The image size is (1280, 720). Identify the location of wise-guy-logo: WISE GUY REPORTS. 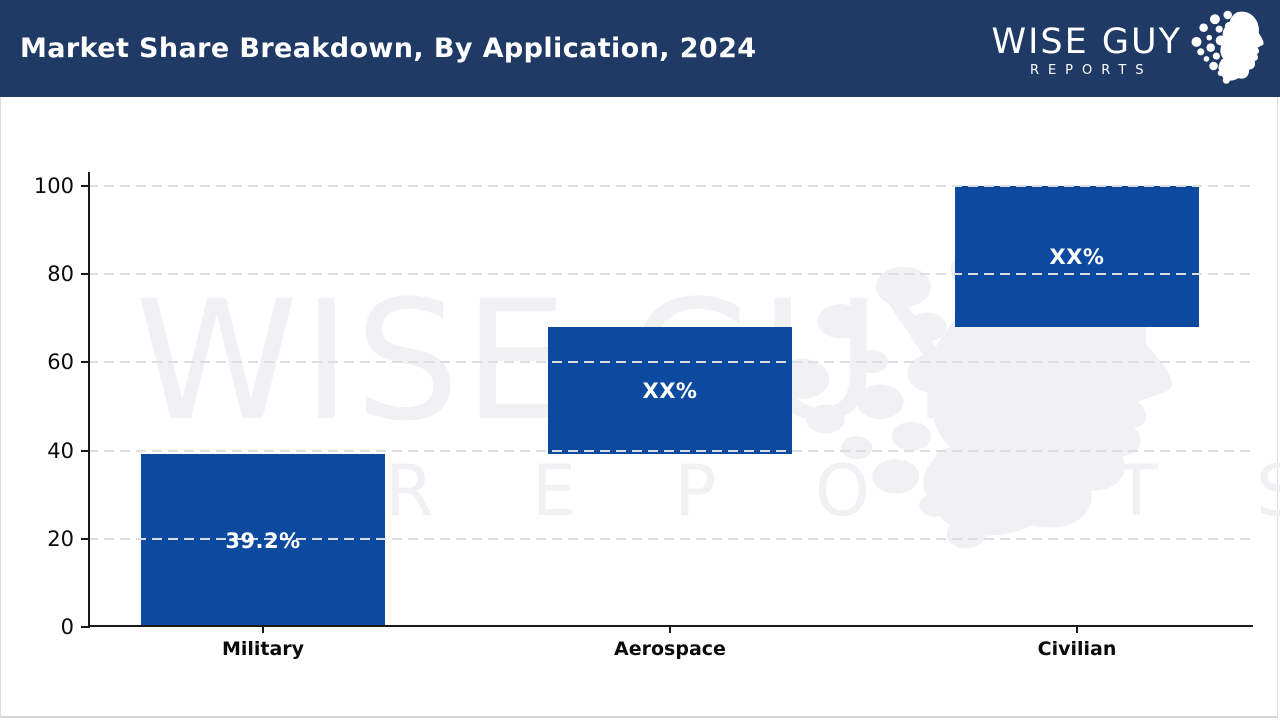
(1128, 49).